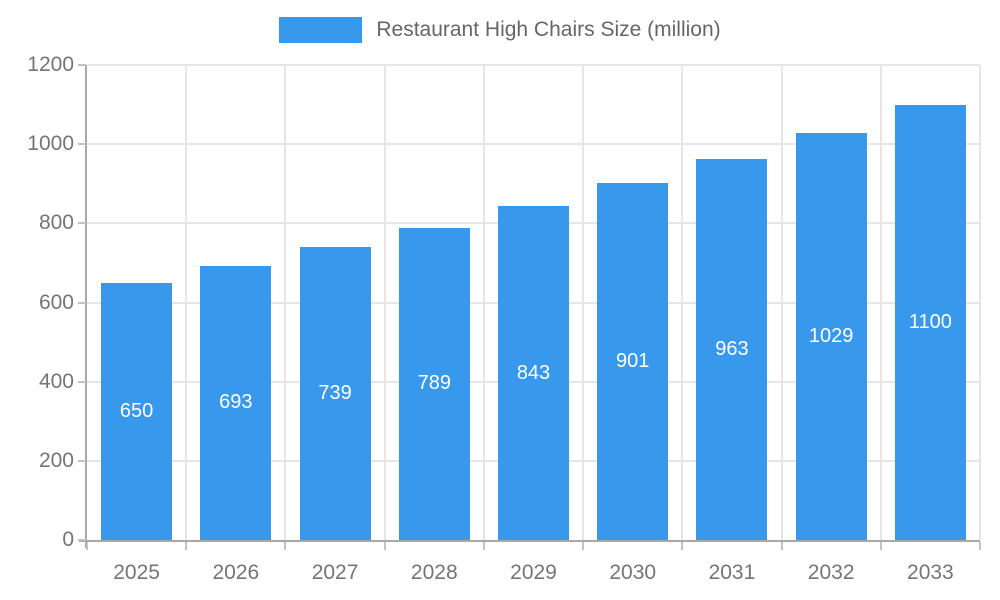  I want to click on legend-label: Restaurant High Chairs Size (million), so click(548, 29).